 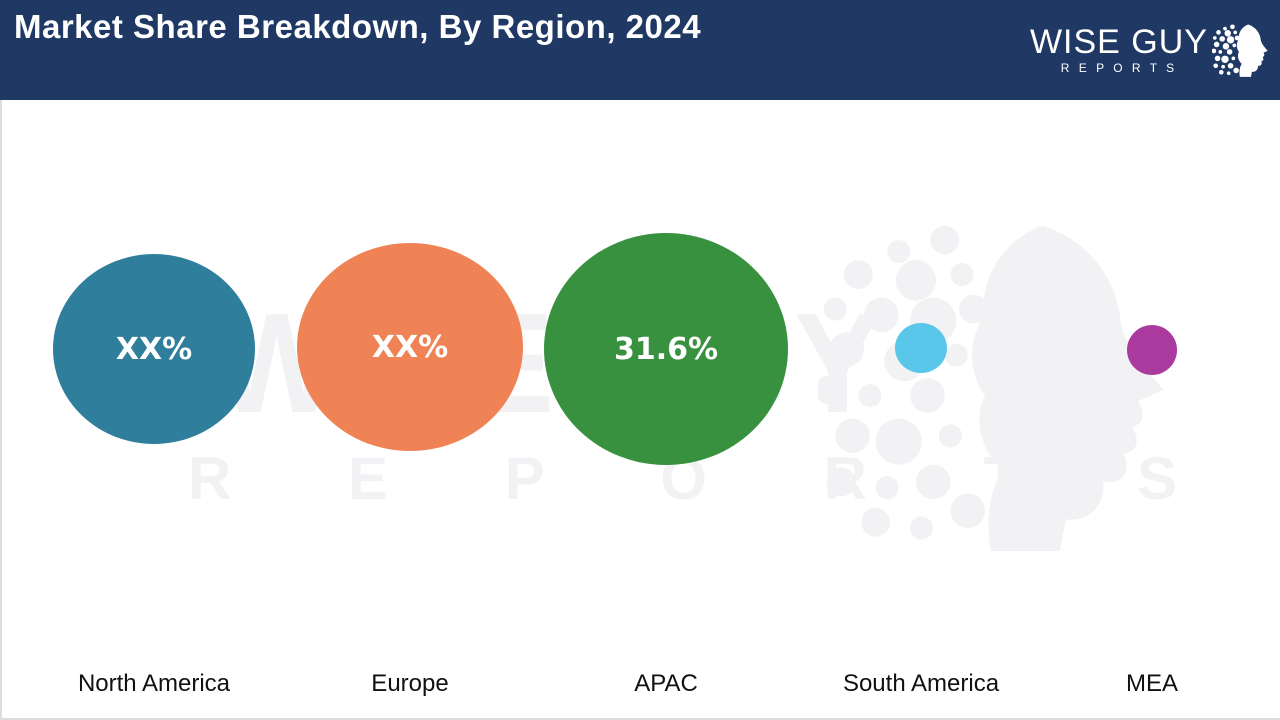 I want to click on brand-subtitle: R E P O R T S, so click(x=1119, y=68).